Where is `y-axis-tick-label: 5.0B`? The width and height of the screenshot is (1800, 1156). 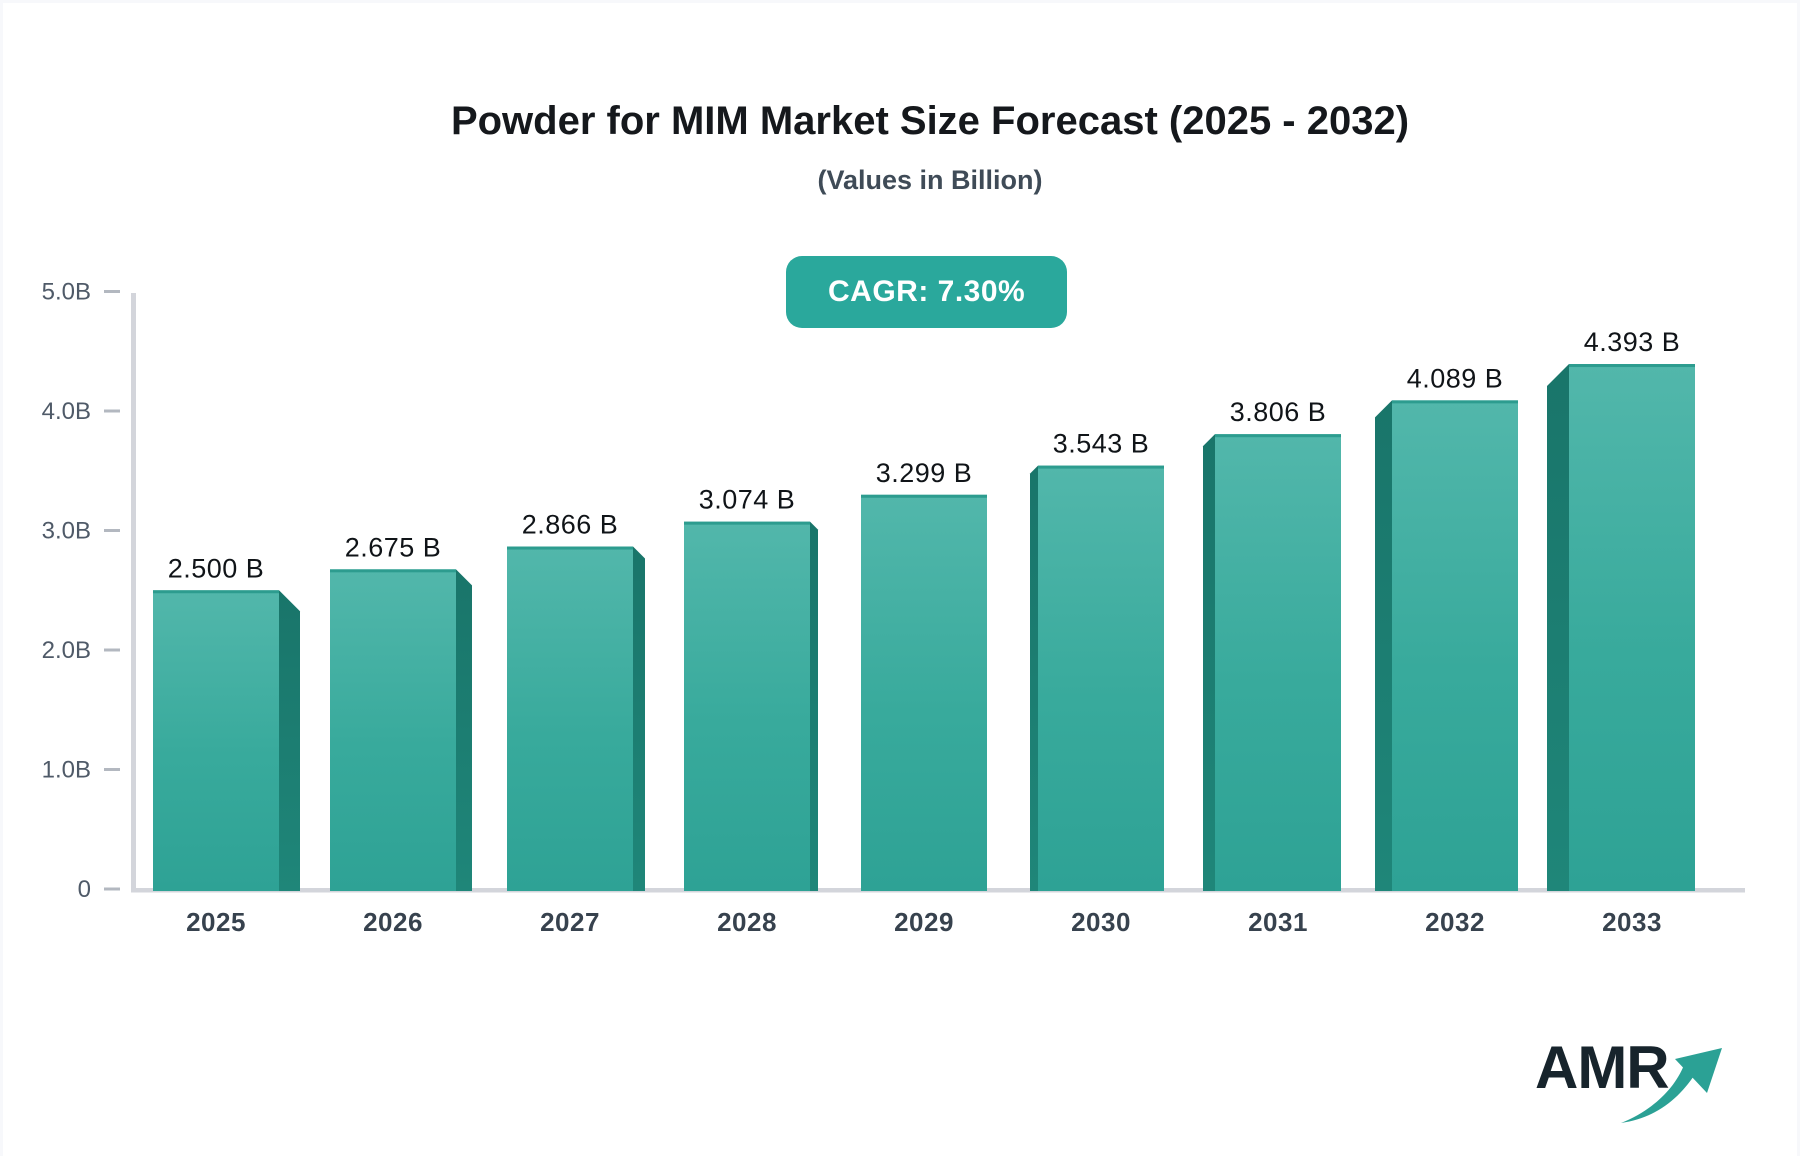 y-axis-tick-label: 5.0B is located at coordinates (66, 291).